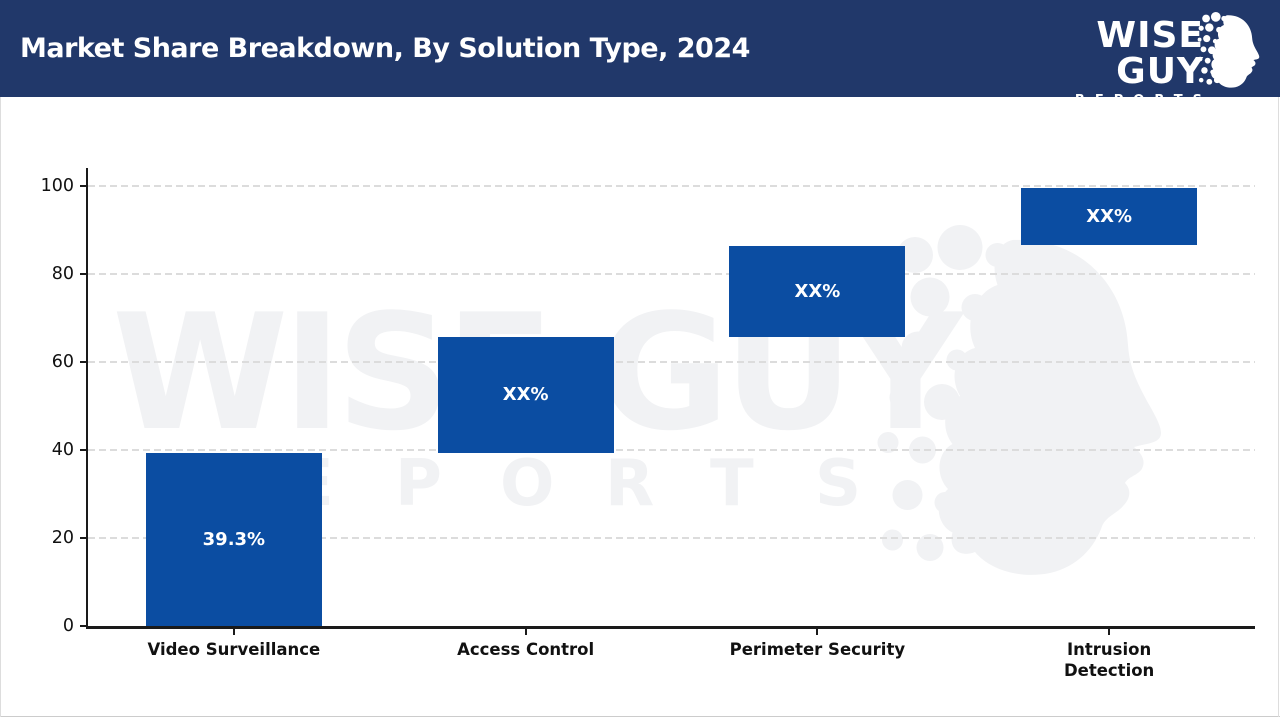 The width and height of the screenshot is (1280, 720). I want to click on logo-text: WISE GUY REPORTS, so click(1113, 62).